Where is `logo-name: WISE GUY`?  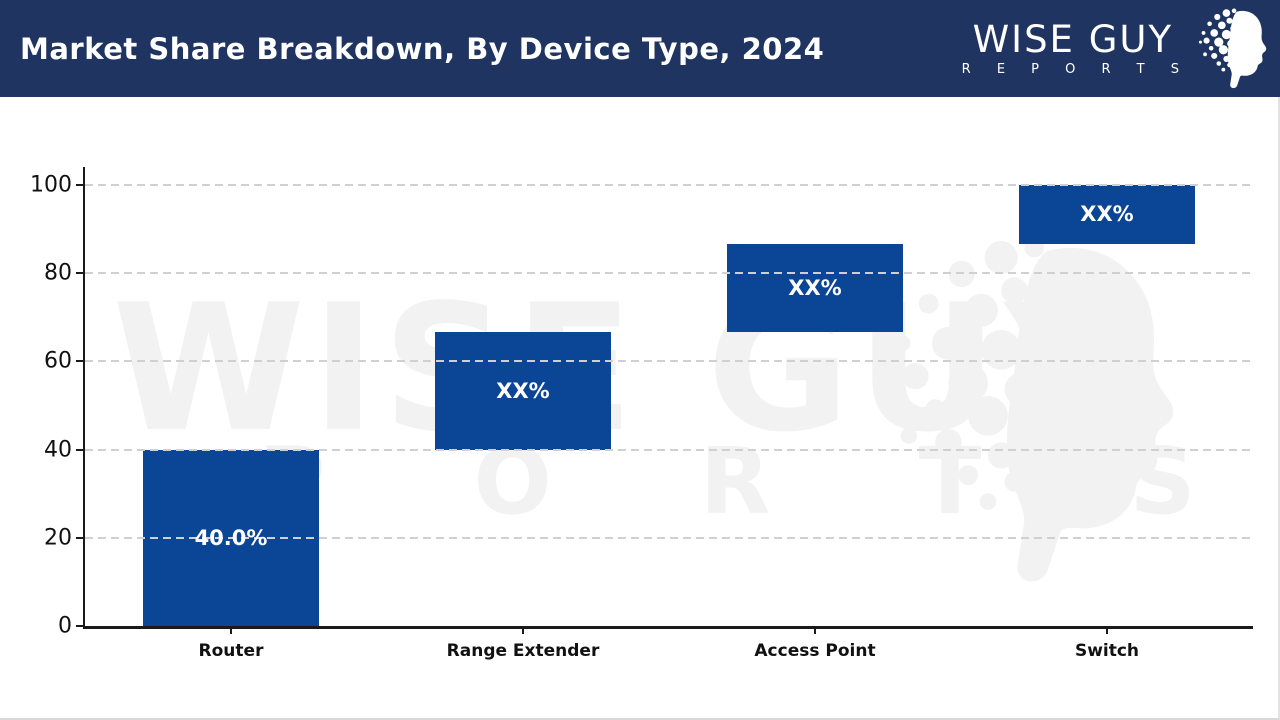 logo-name: WISE GUY is located at coordinates (1073, 39).